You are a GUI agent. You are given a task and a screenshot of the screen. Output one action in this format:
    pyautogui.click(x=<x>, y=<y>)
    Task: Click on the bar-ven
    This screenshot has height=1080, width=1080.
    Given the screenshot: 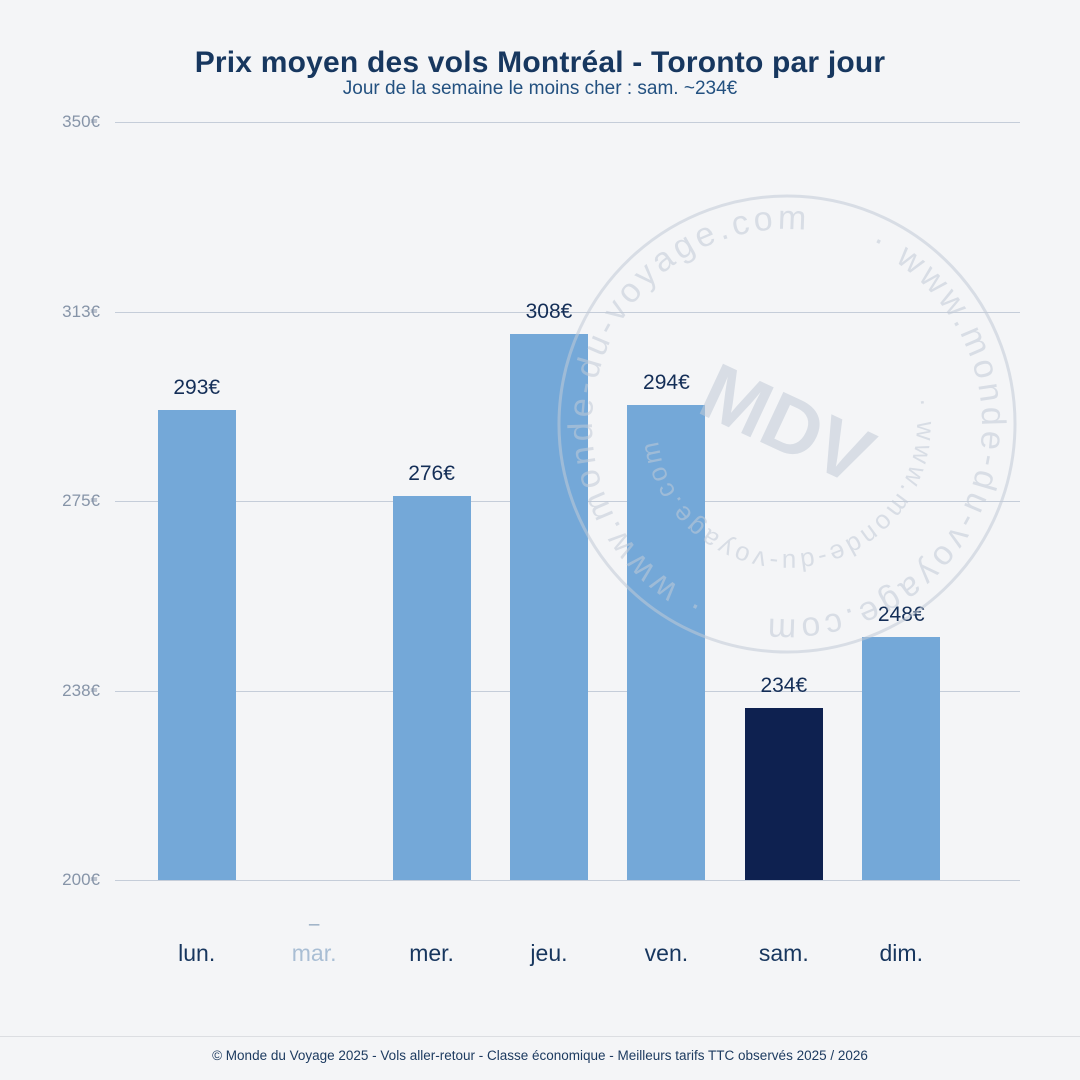 What is the action you would take?
    pyautogui.click(x=666, y=642)
    